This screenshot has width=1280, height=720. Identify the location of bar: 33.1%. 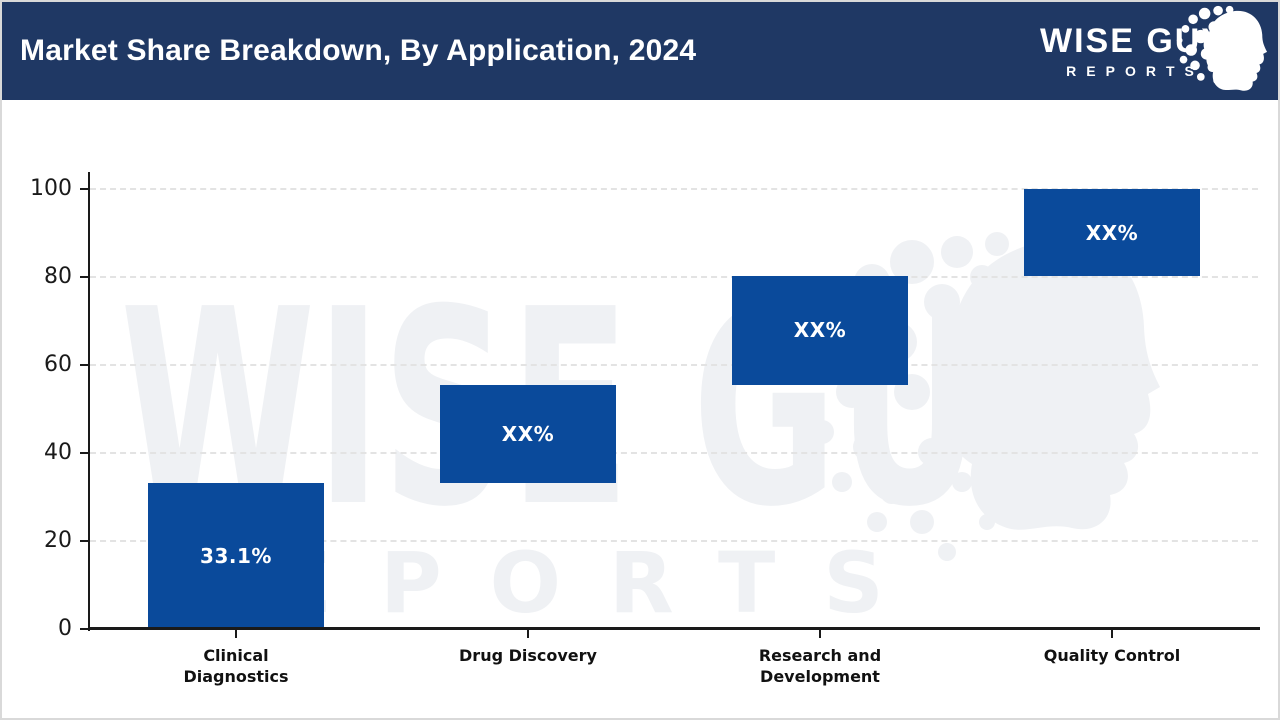
(236, 556).